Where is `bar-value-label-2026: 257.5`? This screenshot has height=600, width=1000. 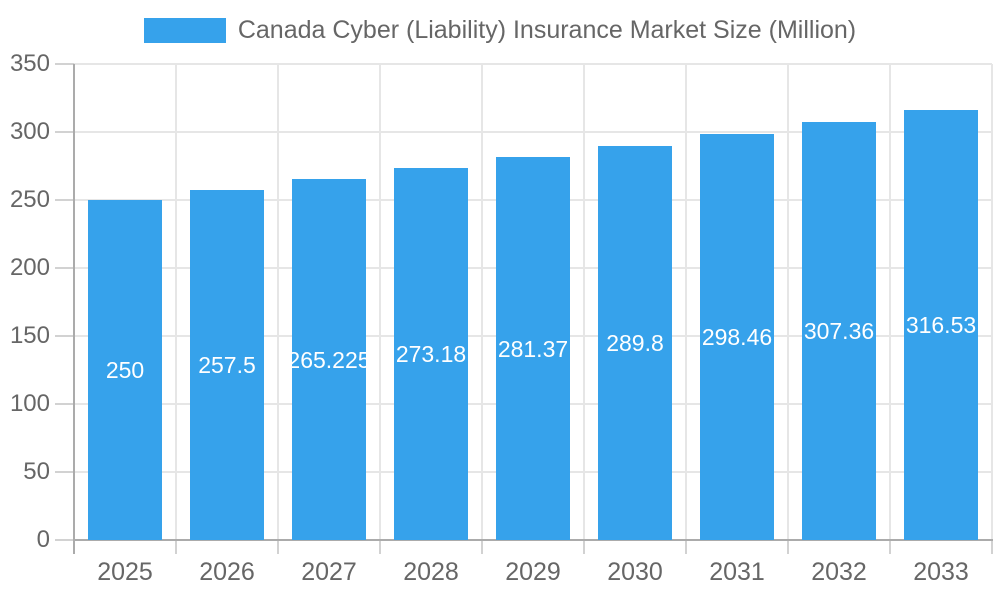 bar-value-label-2026: 257.5 is located at coordinates (227, 364).